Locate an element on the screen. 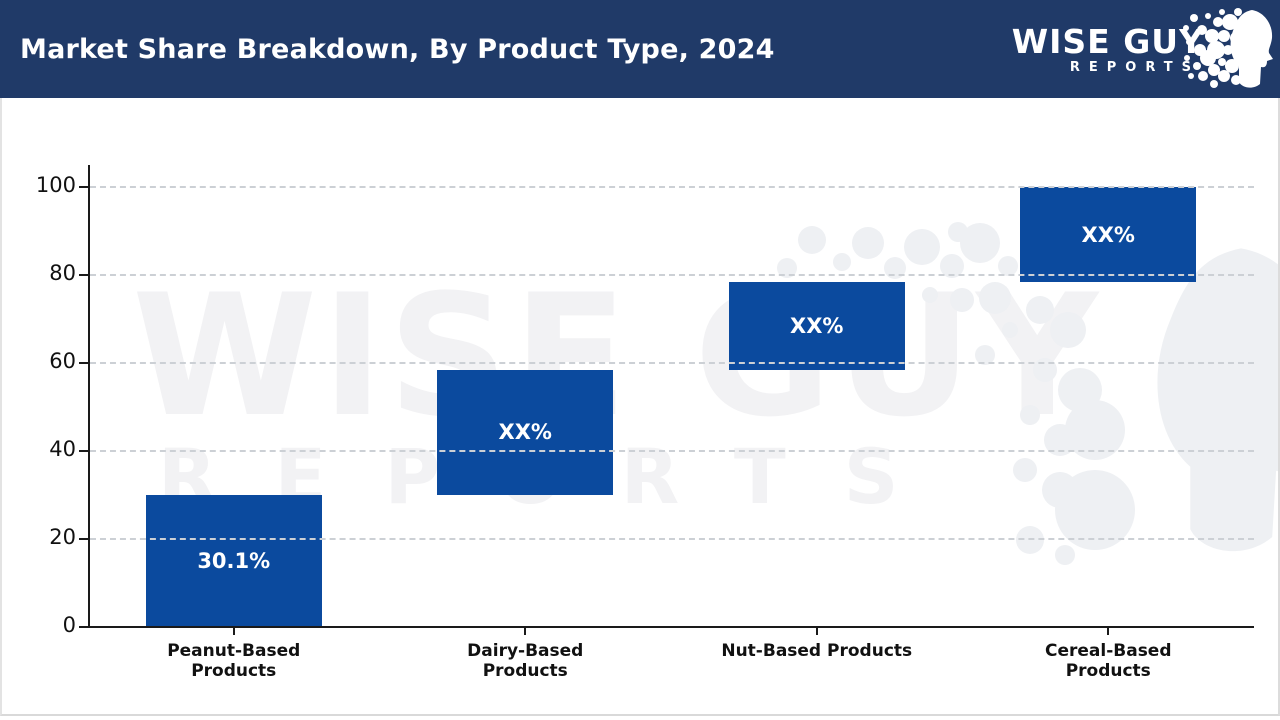 The height and width of the screenshot is (720, 1280). x-category-label-2: Nut-Based Products is located at coordinates (817, 651).